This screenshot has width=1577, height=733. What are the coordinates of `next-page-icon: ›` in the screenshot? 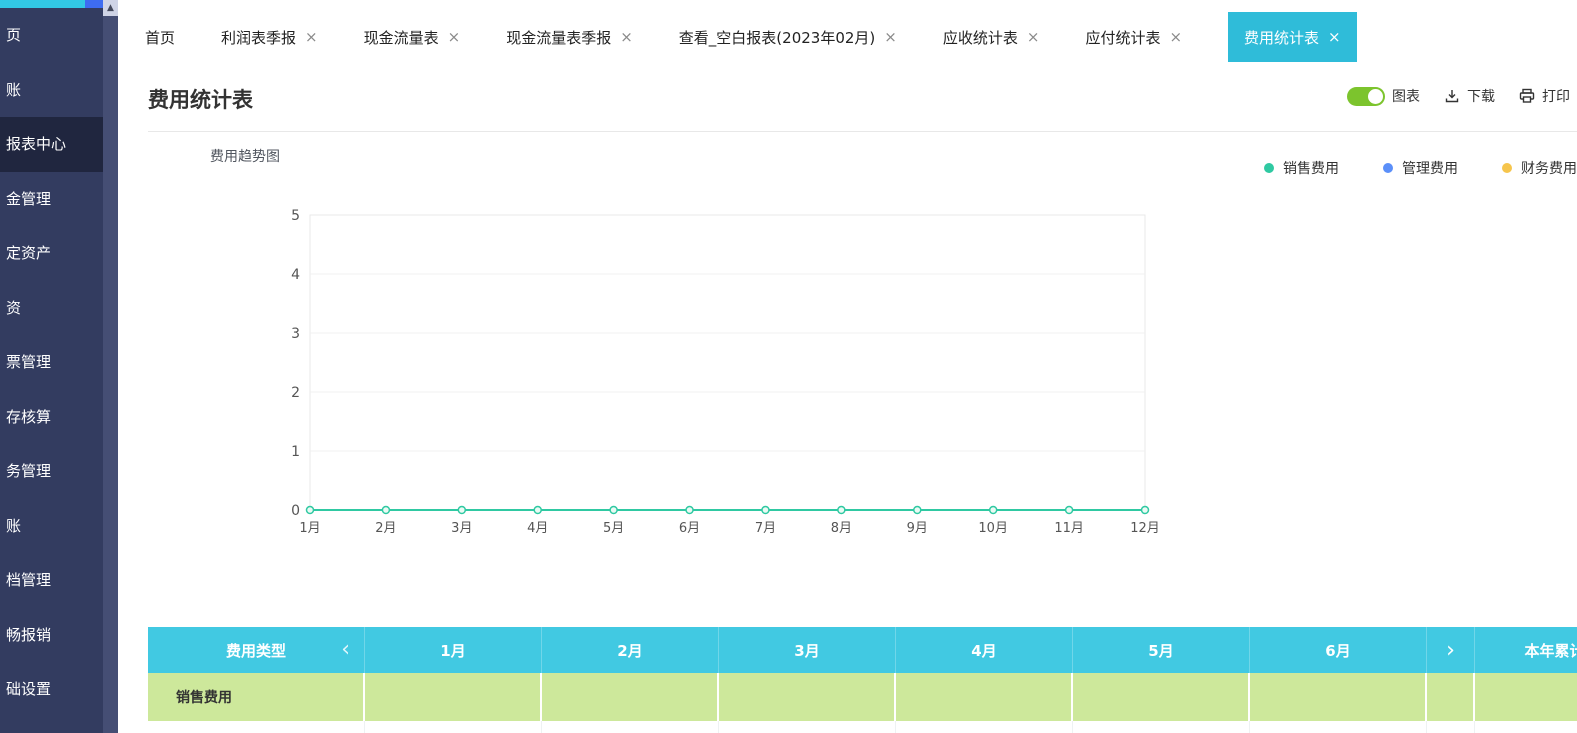 It's located at (1451, 650).